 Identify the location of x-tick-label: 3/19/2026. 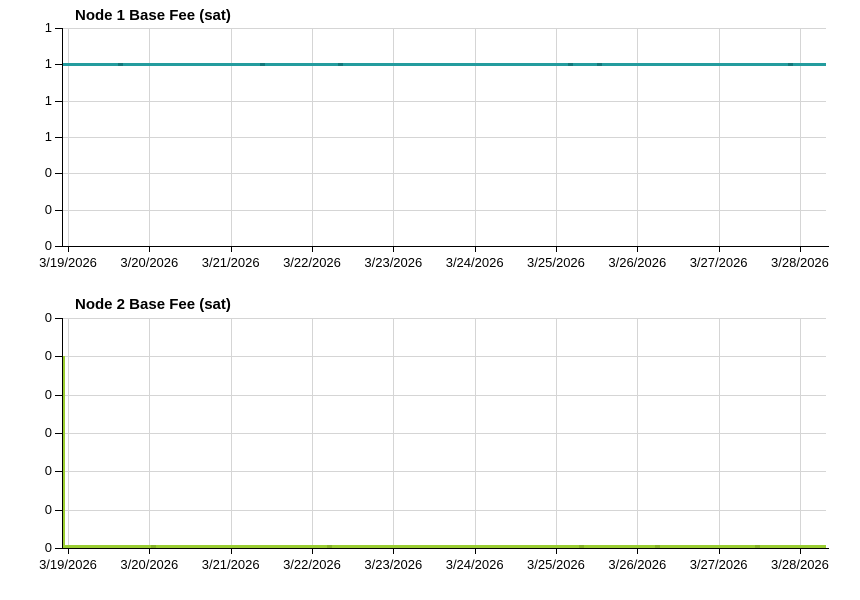
(68, 564).